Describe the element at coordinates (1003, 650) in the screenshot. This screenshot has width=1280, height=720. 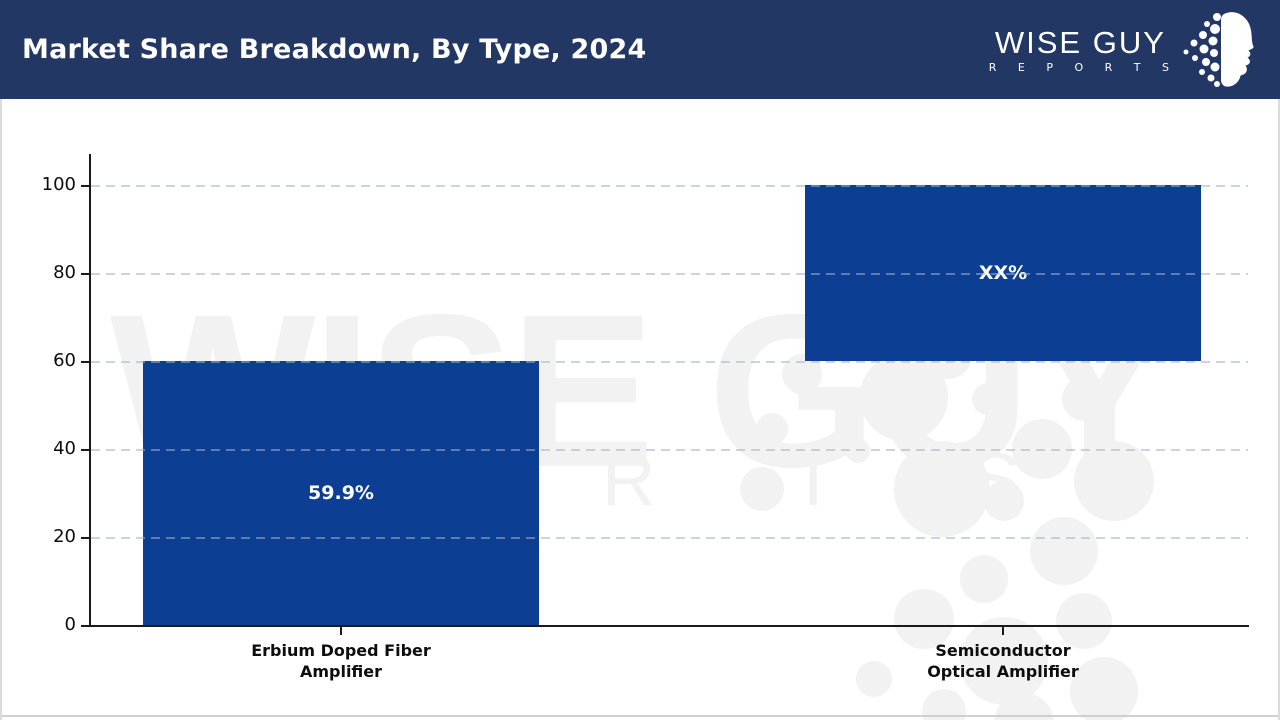
I see `category-label-line: Semiconductor` at that location.